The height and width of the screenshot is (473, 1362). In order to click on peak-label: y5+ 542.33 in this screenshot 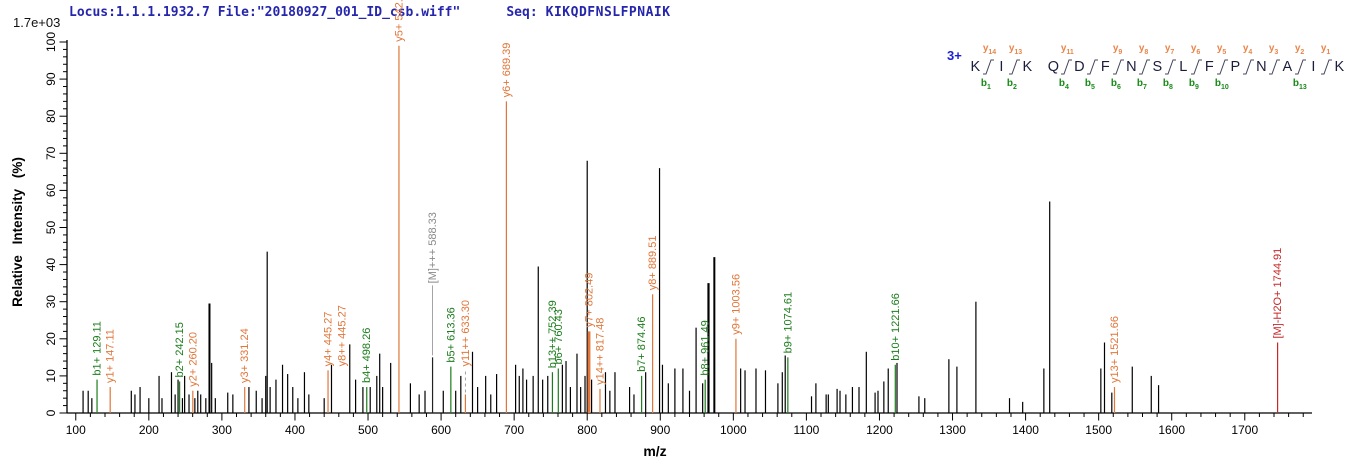, I will do `click(399, 21)`.